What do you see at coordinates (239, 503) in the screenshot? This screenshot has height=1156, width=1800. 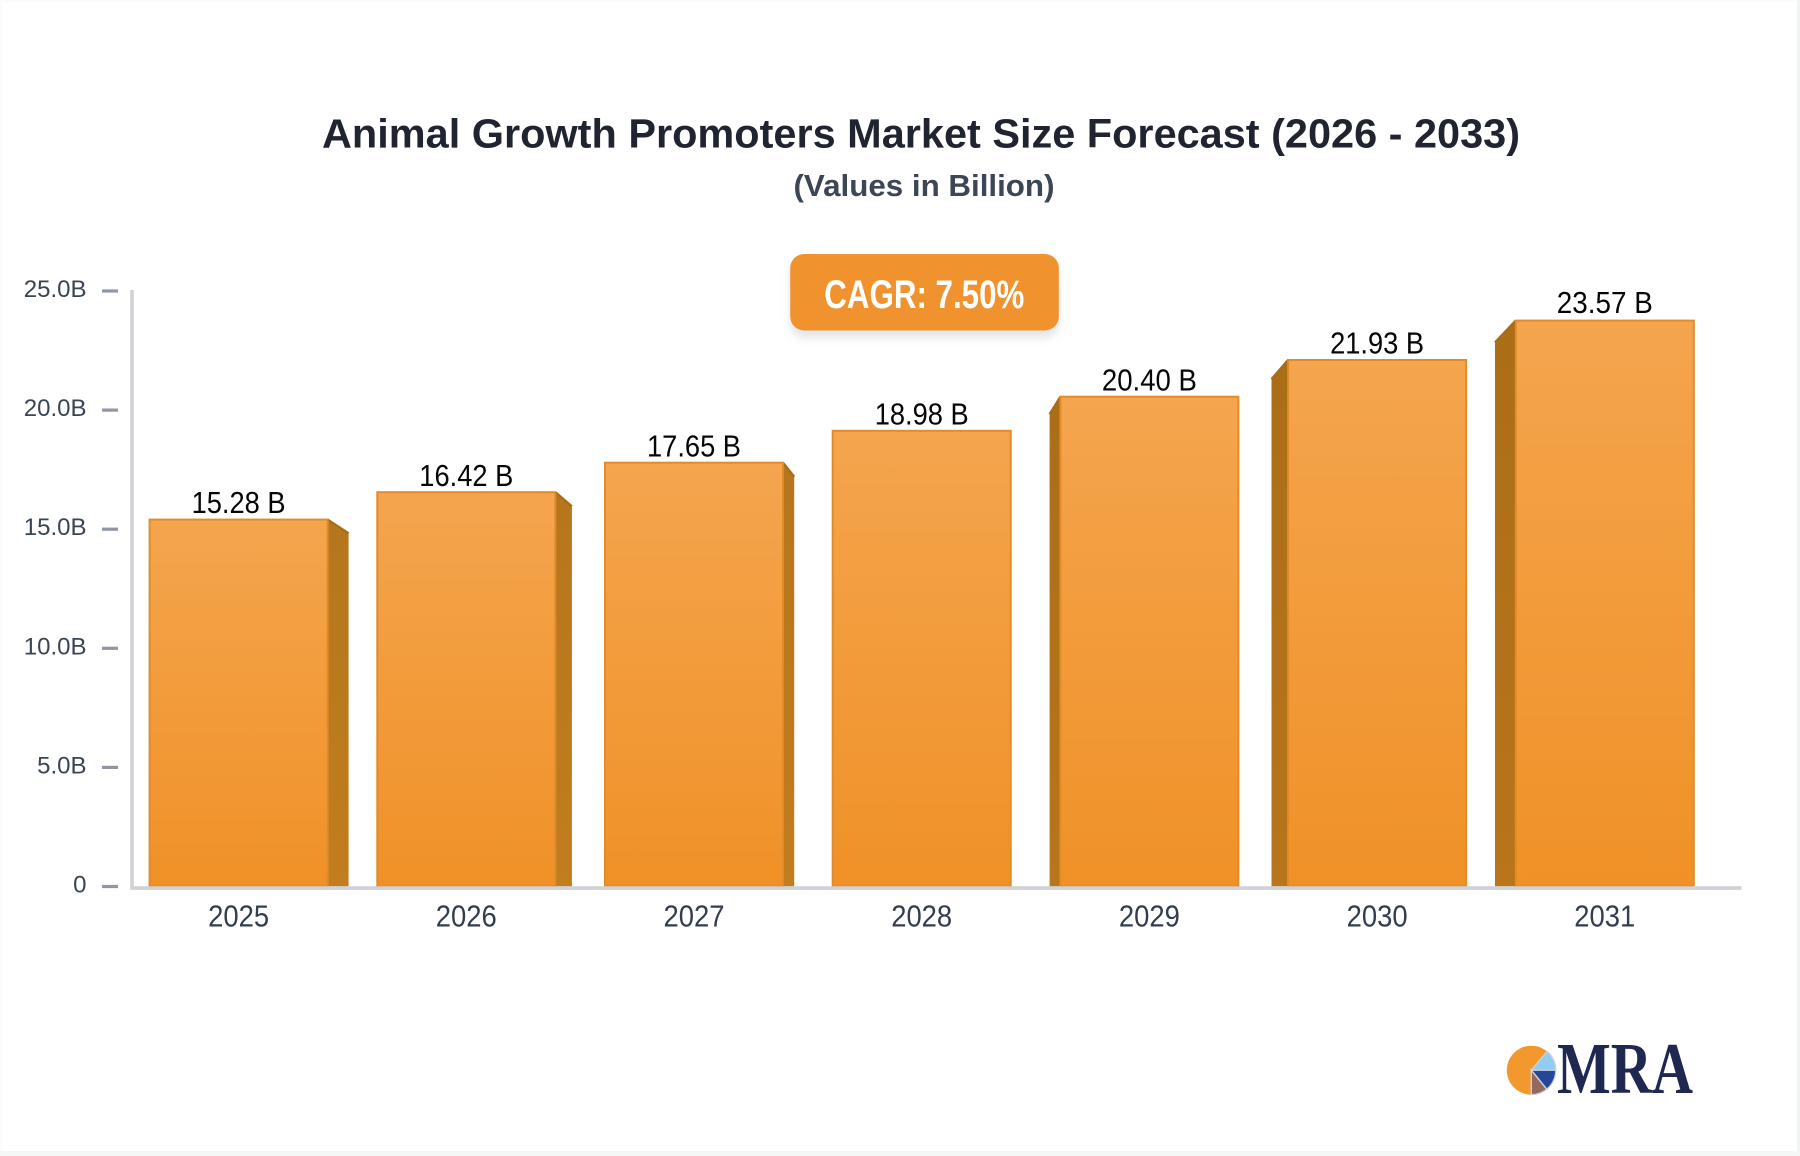 I see `svg-text: 15.28 B` at bounding box center [239, 503].